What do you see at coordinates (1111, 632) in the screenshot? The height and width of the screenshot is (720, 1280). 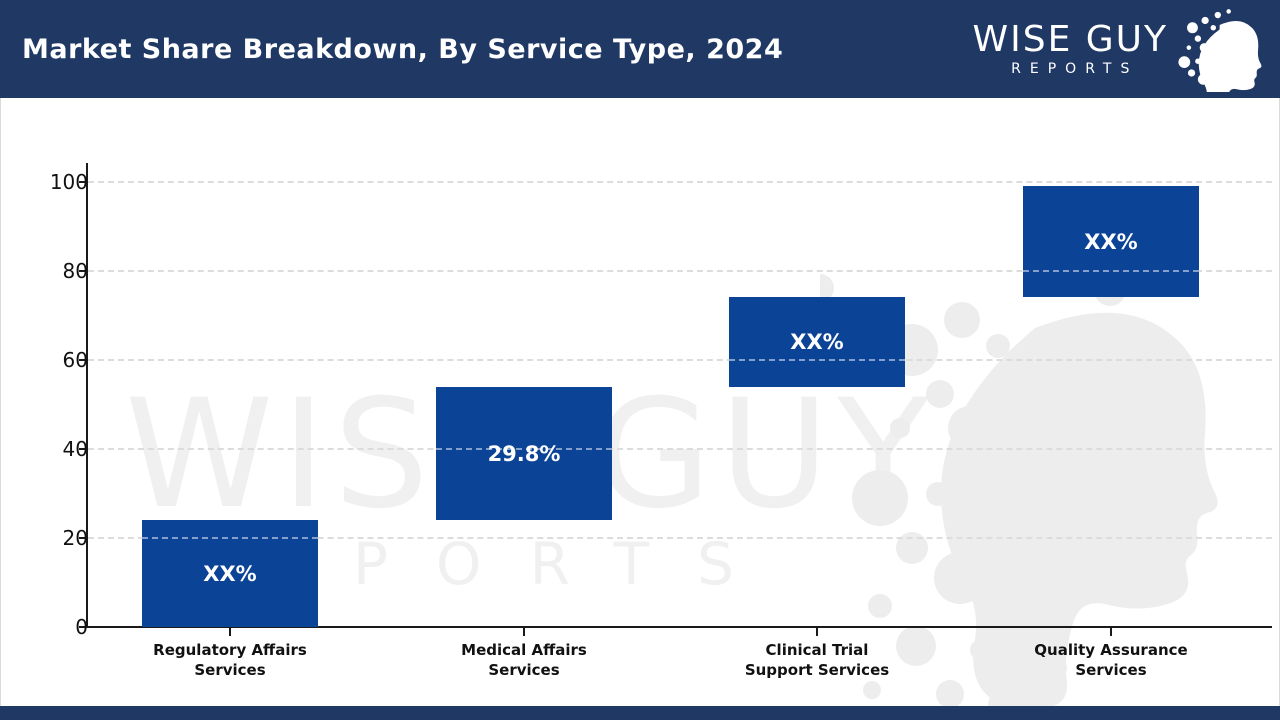 I see `x-tick-quality-assurance-services` at bounding box center [1111, 632].